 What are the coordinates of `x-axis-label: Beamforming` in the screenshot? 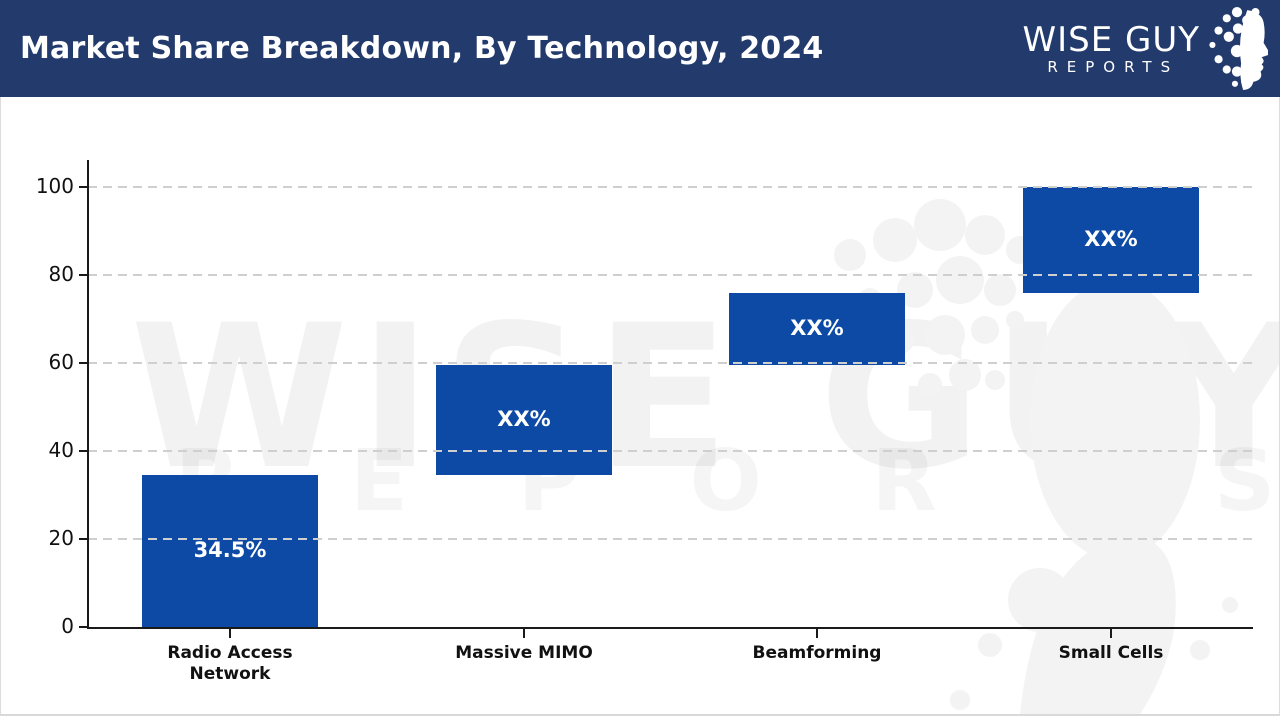 It's located at (817, 653).